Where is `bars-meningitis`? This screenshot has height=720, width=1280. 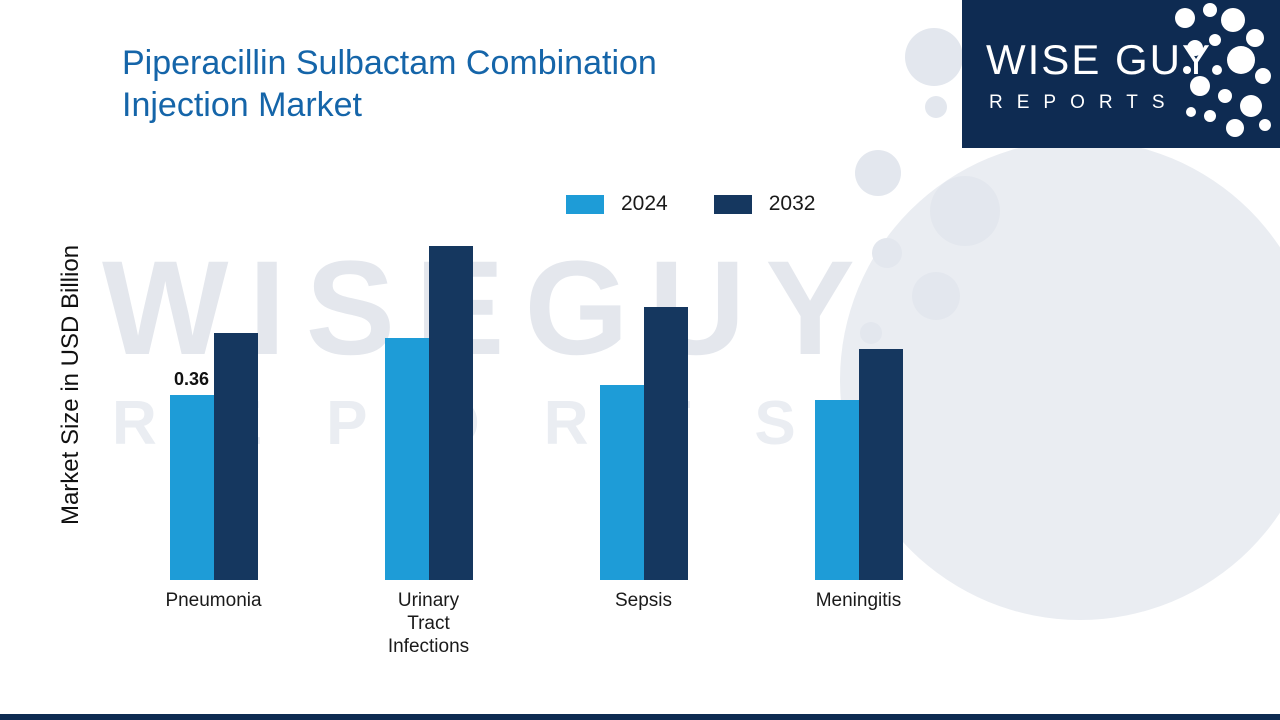
bars-meningitis is located at coordinates (858, 400).